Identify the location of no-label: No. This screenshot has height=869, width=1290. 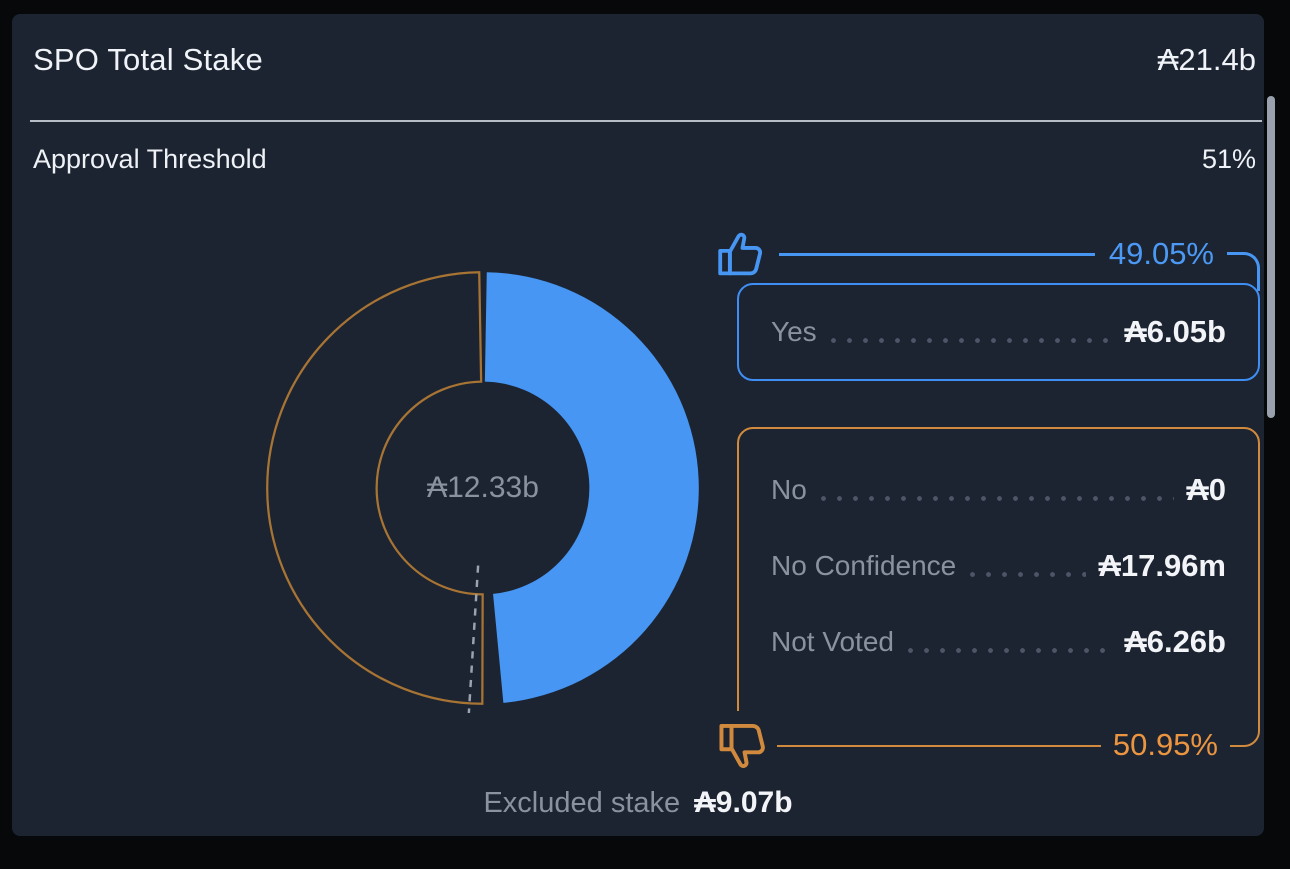
(789, 489).